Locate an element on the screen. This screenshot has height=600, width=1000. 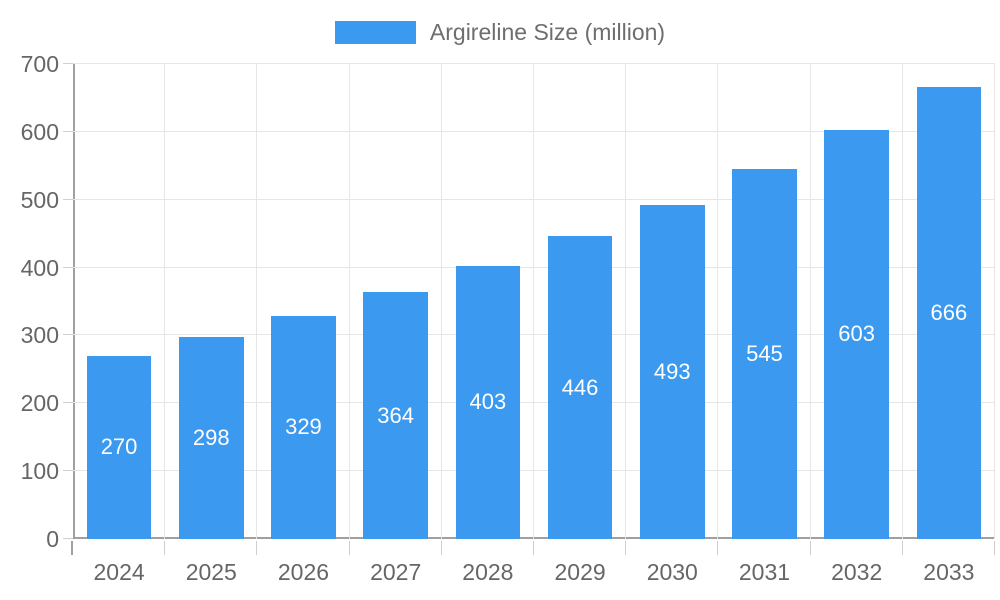
bar-value-label: 545 is located at coordinates (764, 354).